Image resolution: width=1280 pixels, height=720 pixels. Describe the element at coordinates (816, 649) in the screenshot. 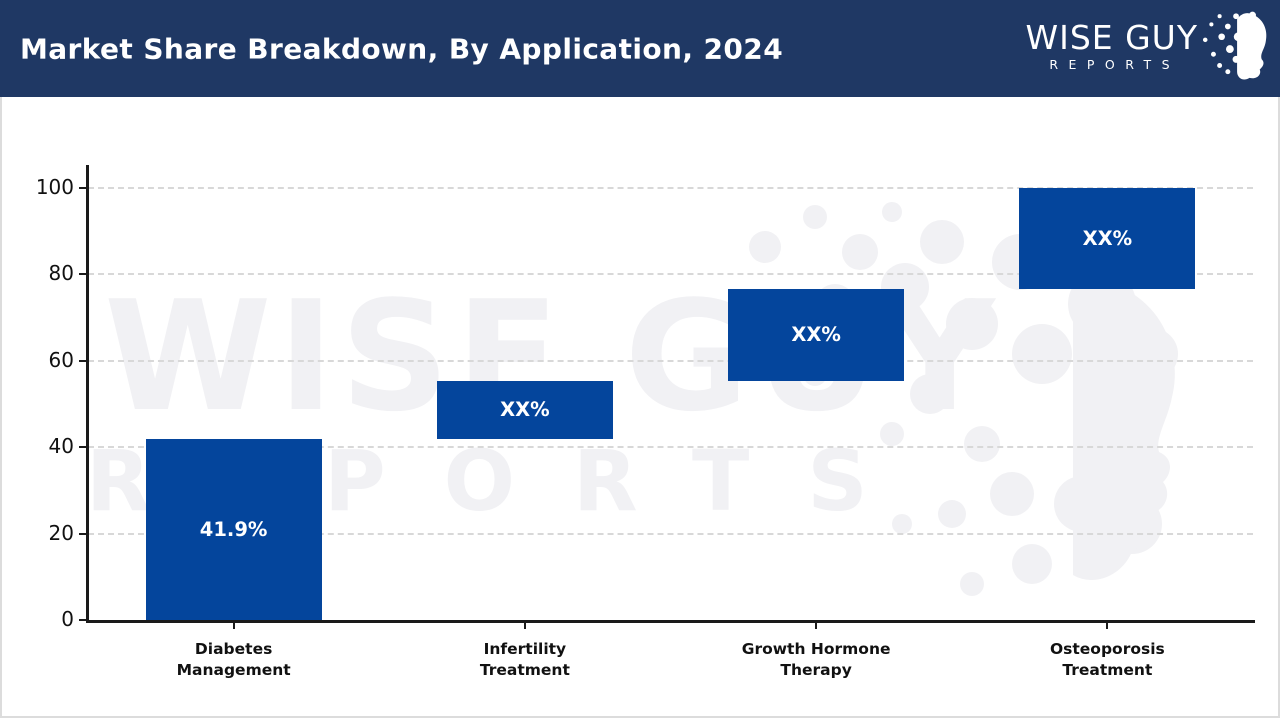

I see `x-category-label-line: Growth Hormone` at that location.